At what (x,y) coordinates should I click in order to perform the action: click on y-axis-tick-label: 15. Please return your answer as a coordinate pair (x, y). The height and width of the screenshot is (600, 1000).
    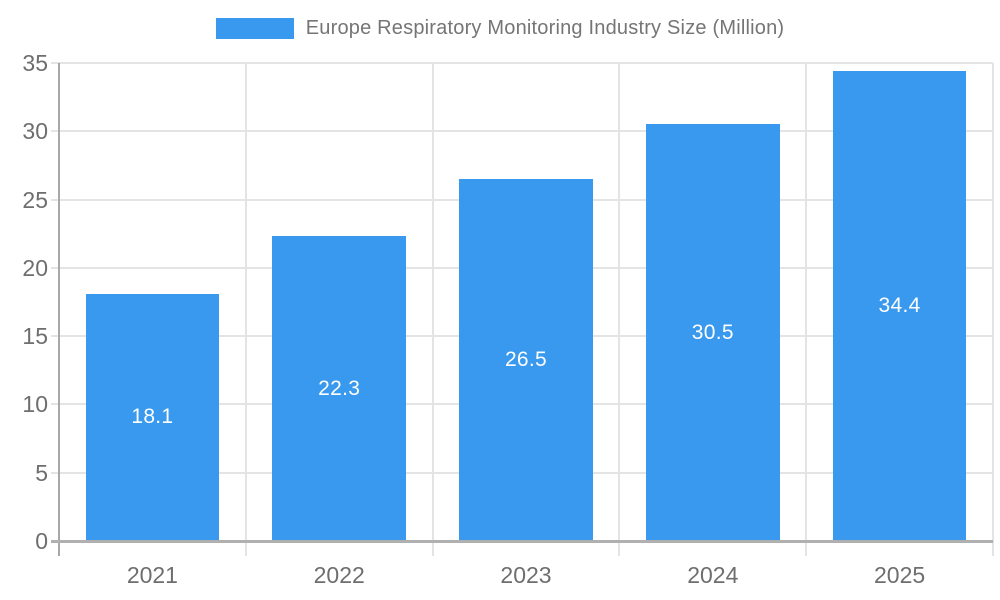
    Looking at the image, I should click on (35, 336).